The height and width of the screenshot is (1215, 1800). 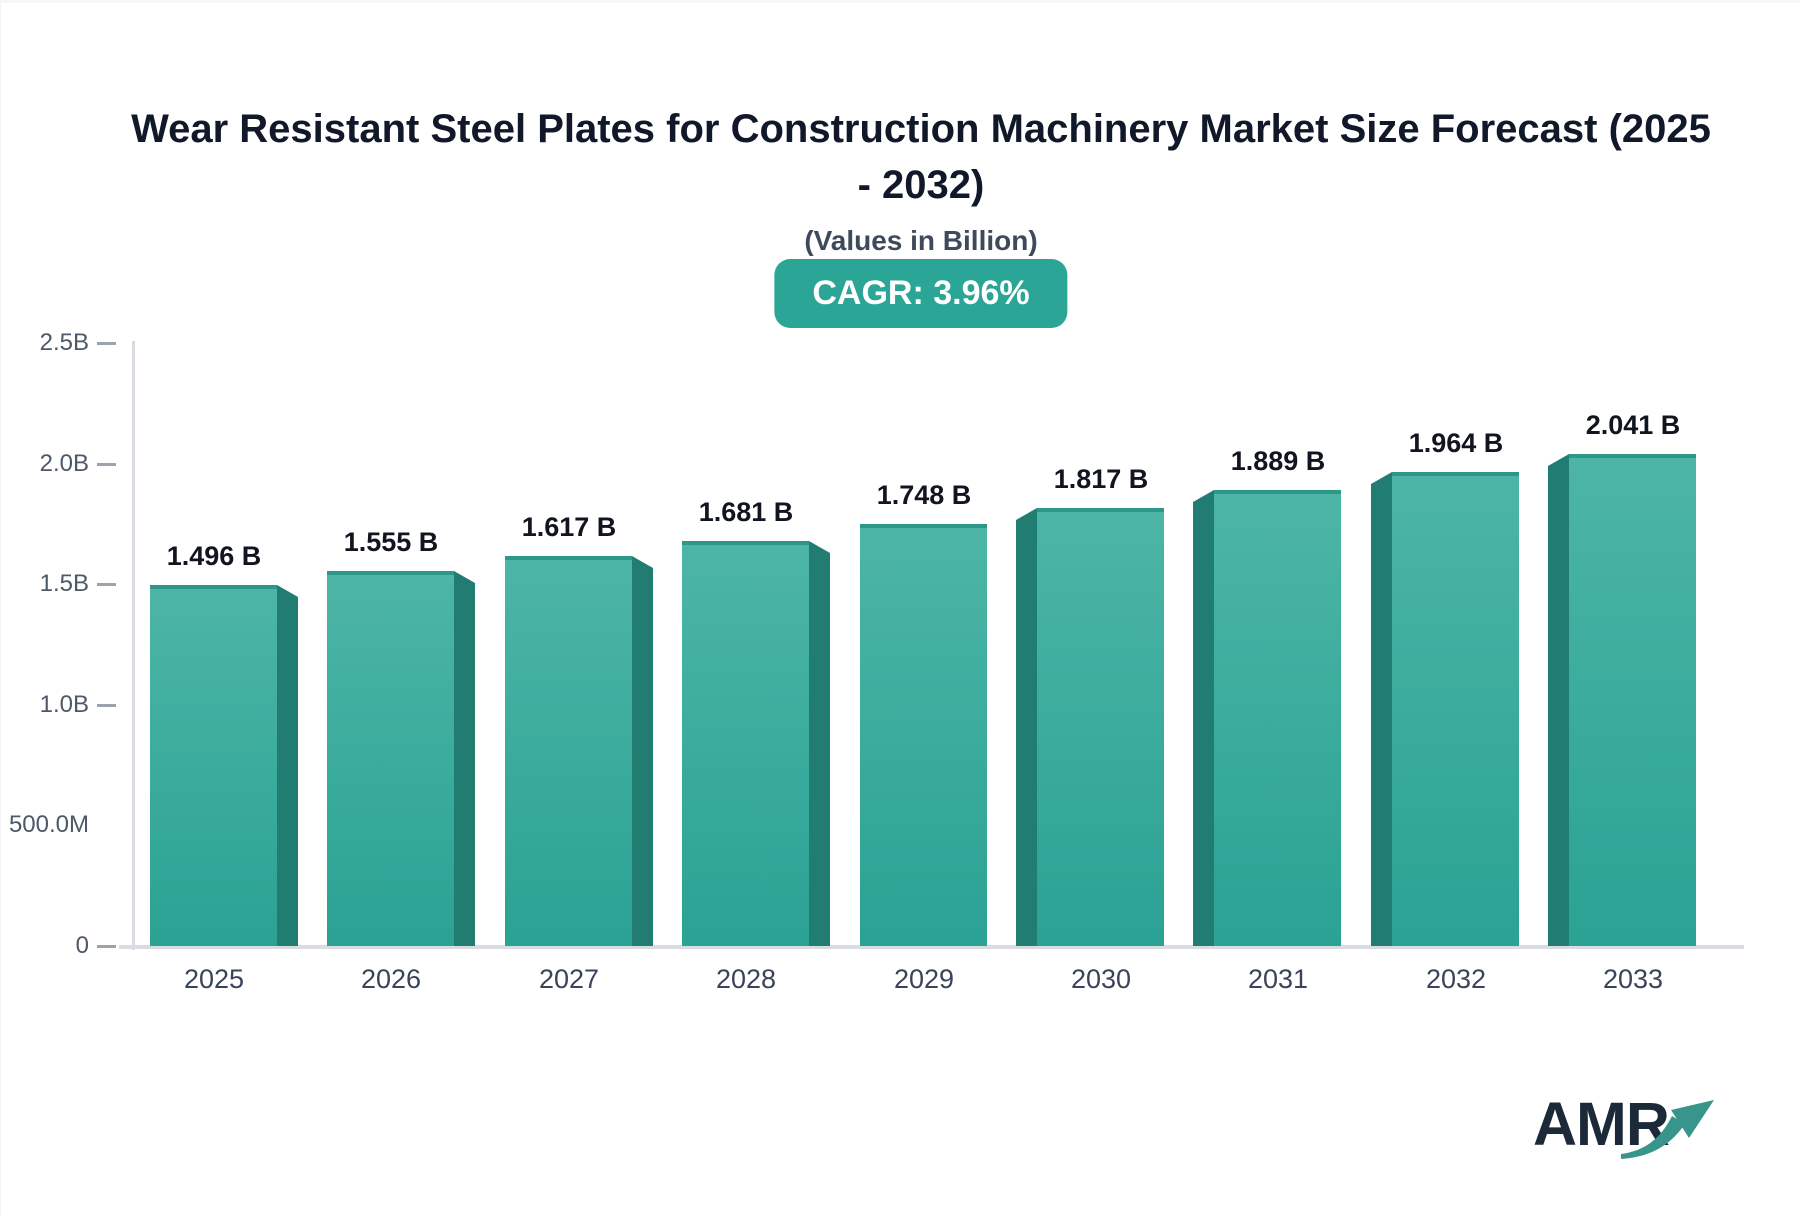 What do you see at coordinates (106, 343) in the screenshot?
I see `y-axis-tick-2.5B` at bounding box center [106, 343].